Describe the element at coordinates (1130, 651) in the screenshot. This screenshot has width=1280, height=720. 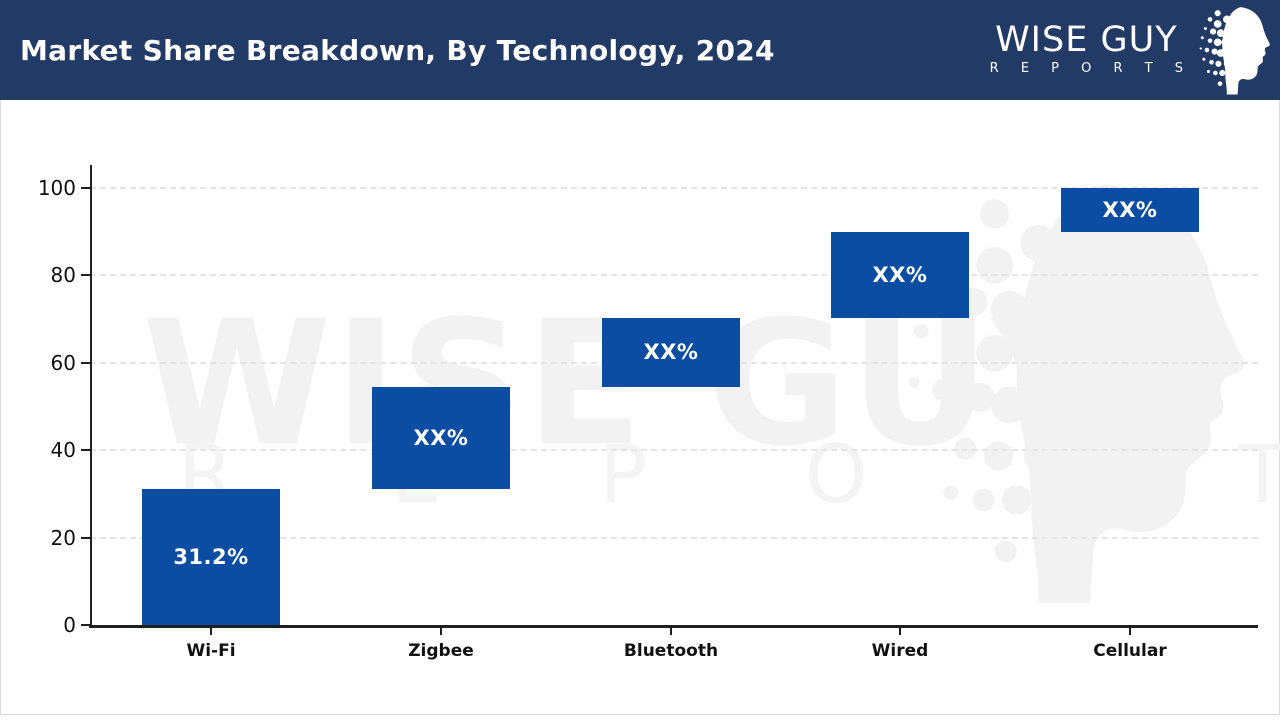
I see `x-tick-label: Cellular` at that location.